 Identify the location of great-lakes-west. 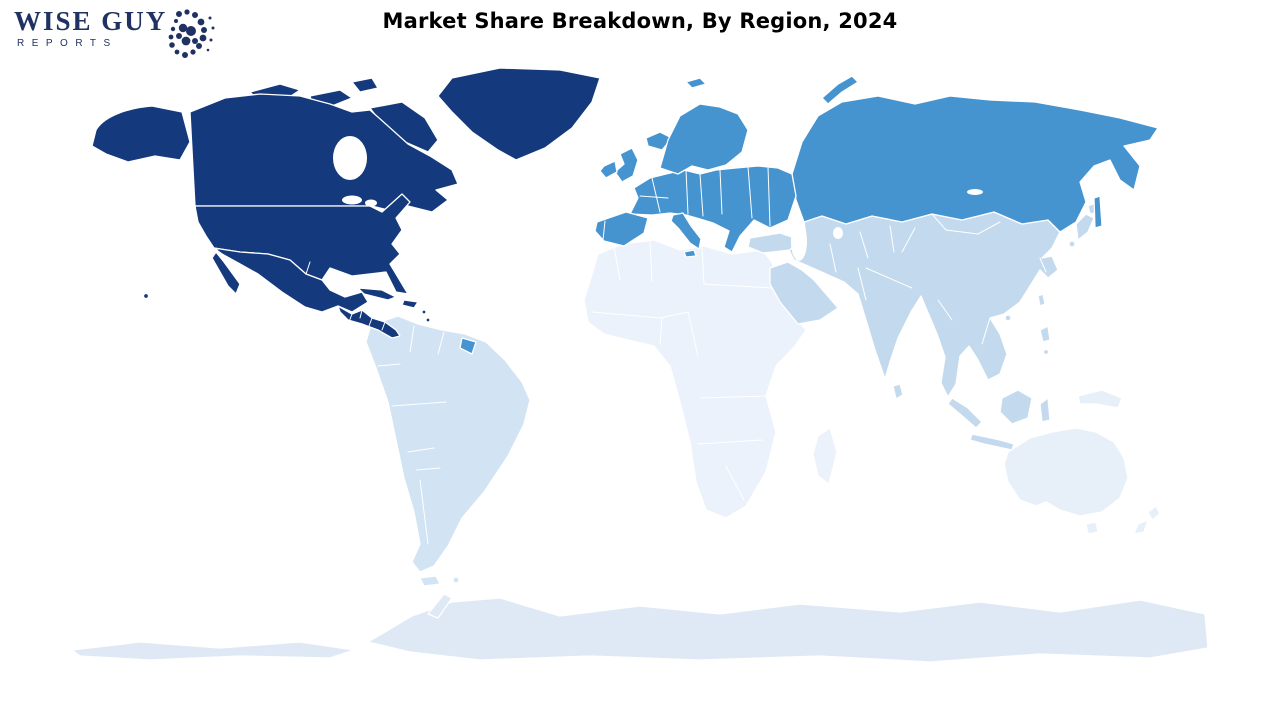
(352, 200).